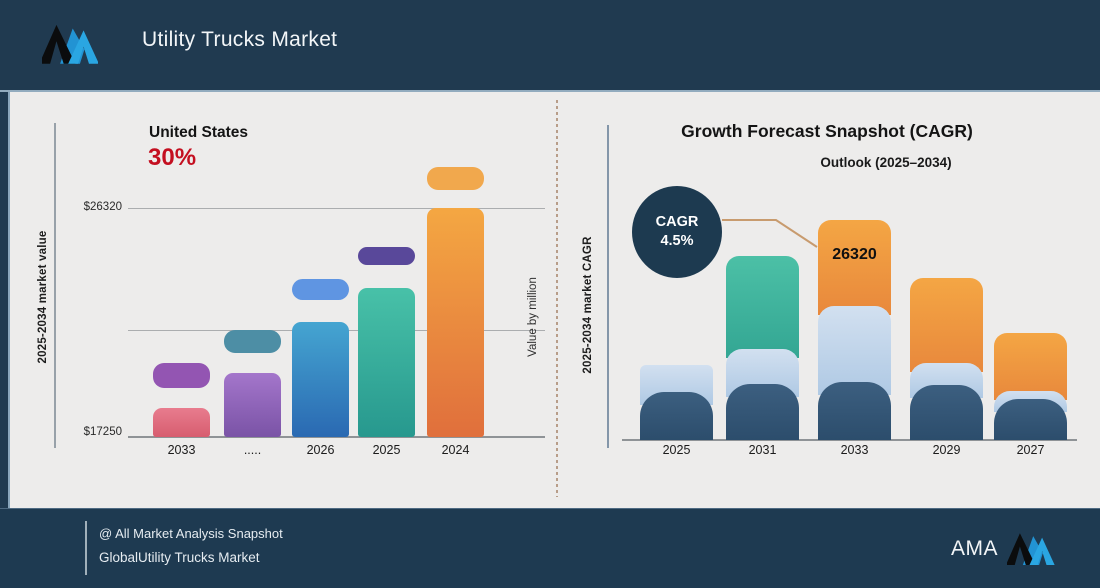  What do you see at coordinates (240, 39) in the screenshot?
I see `page-title: Utility Trucks Market` at bounding box center [240, 39].